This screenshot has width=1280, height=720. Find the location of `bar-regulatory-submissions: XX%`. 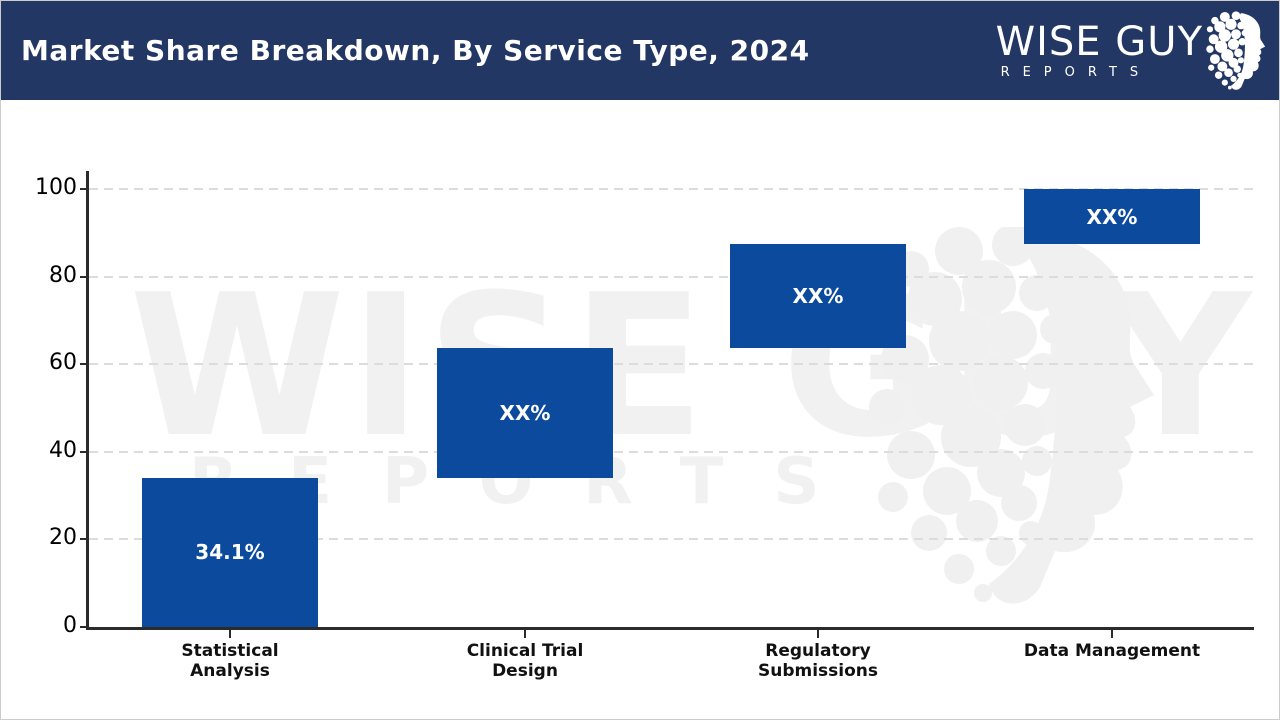

bar-regulatory-submissions: XX% is located at coordinates (818, 295).